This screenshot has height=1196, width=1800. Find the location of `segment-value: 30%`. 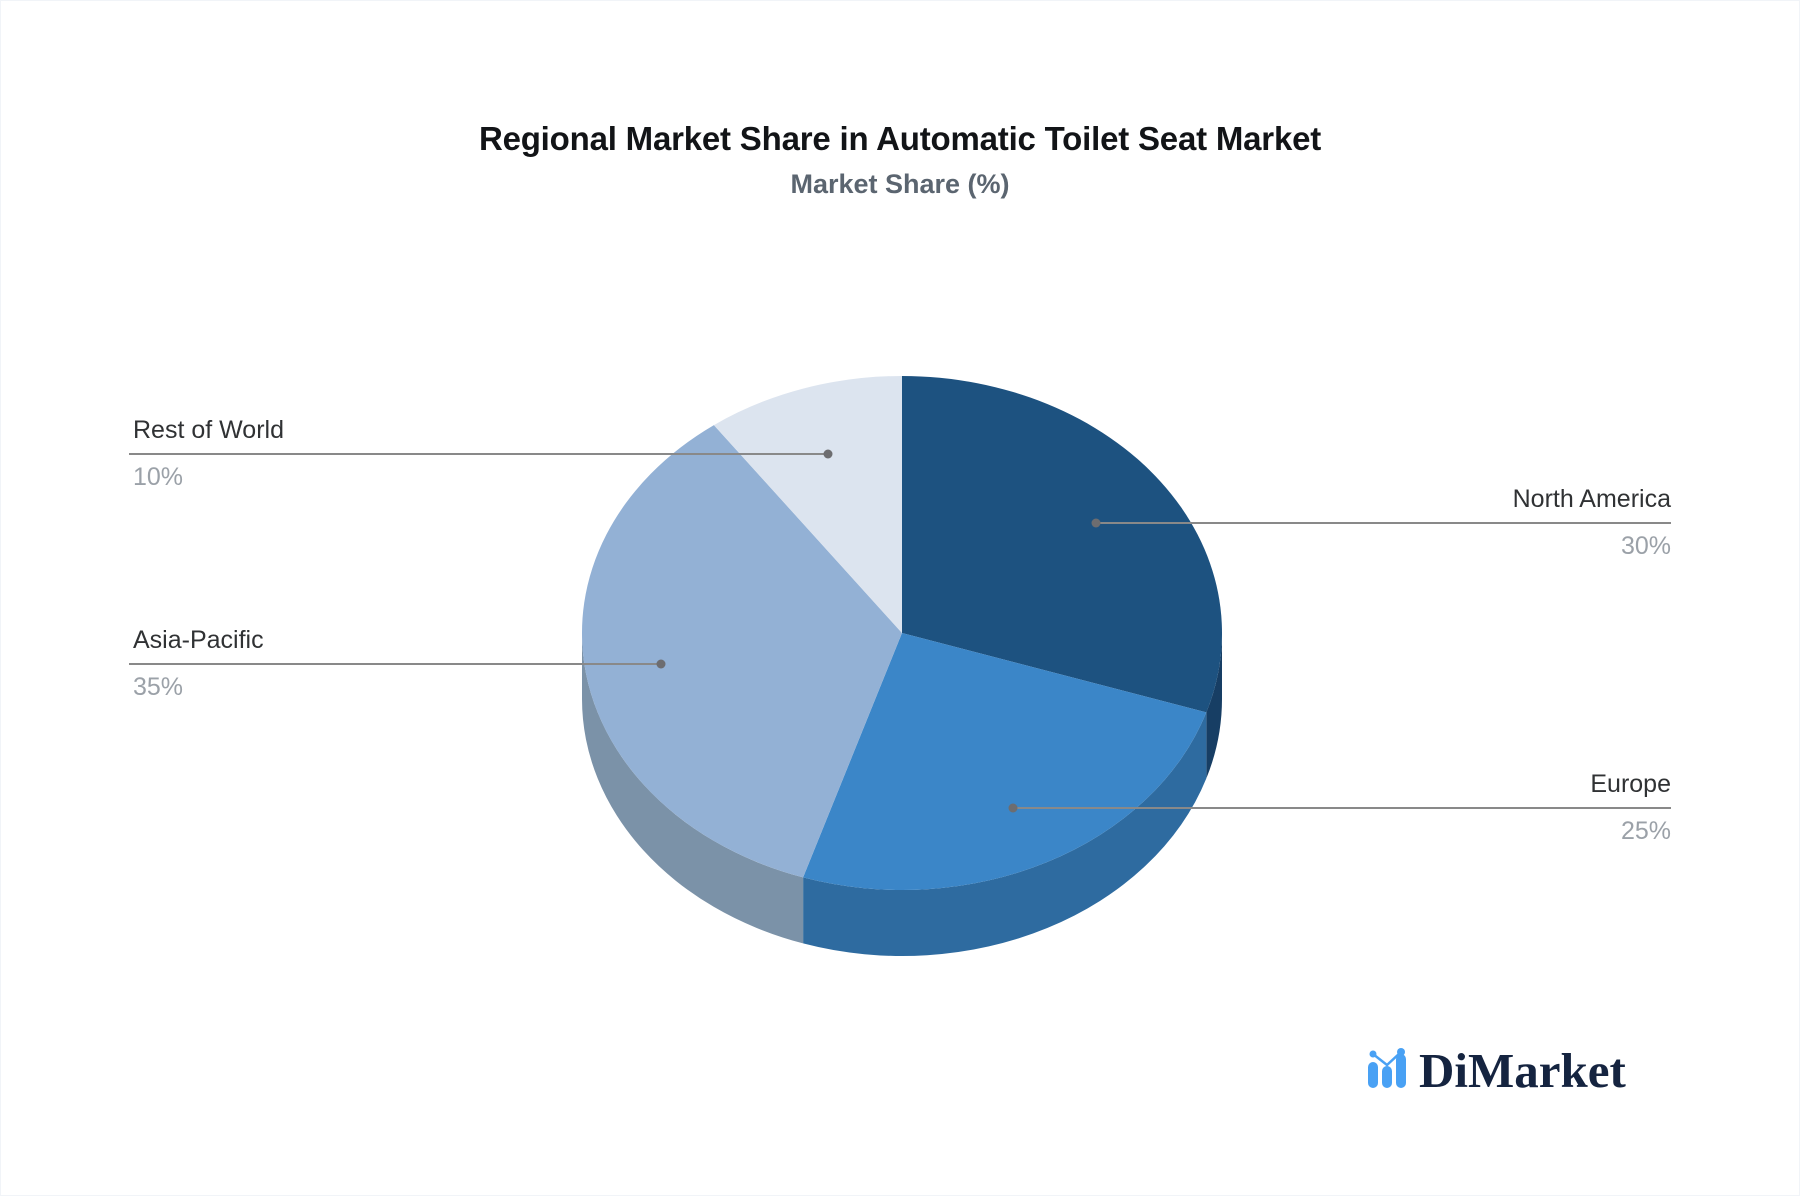

segment-value: 30% is located at coordinates (1645, 546).